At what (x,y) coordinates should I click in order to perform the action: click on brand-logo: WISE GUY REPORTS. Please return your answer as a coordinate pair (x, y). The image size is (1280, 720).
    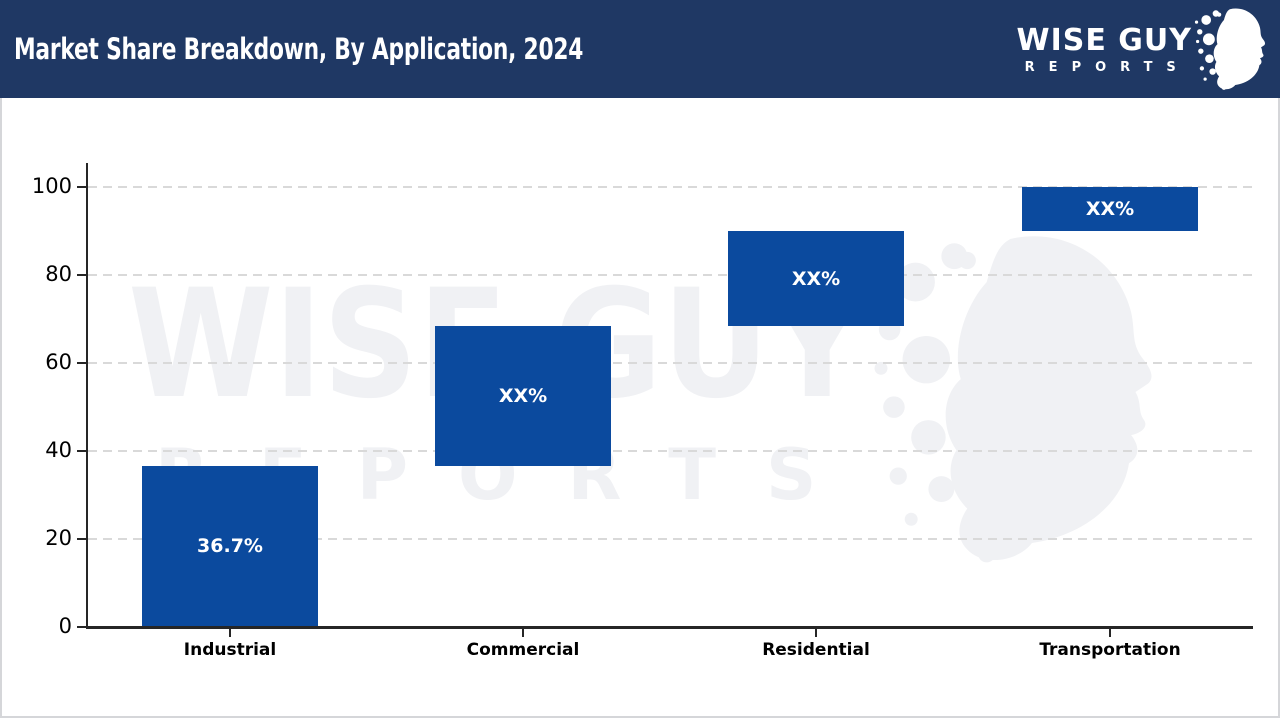
    Looking at the image, I should click on (1143, 49).